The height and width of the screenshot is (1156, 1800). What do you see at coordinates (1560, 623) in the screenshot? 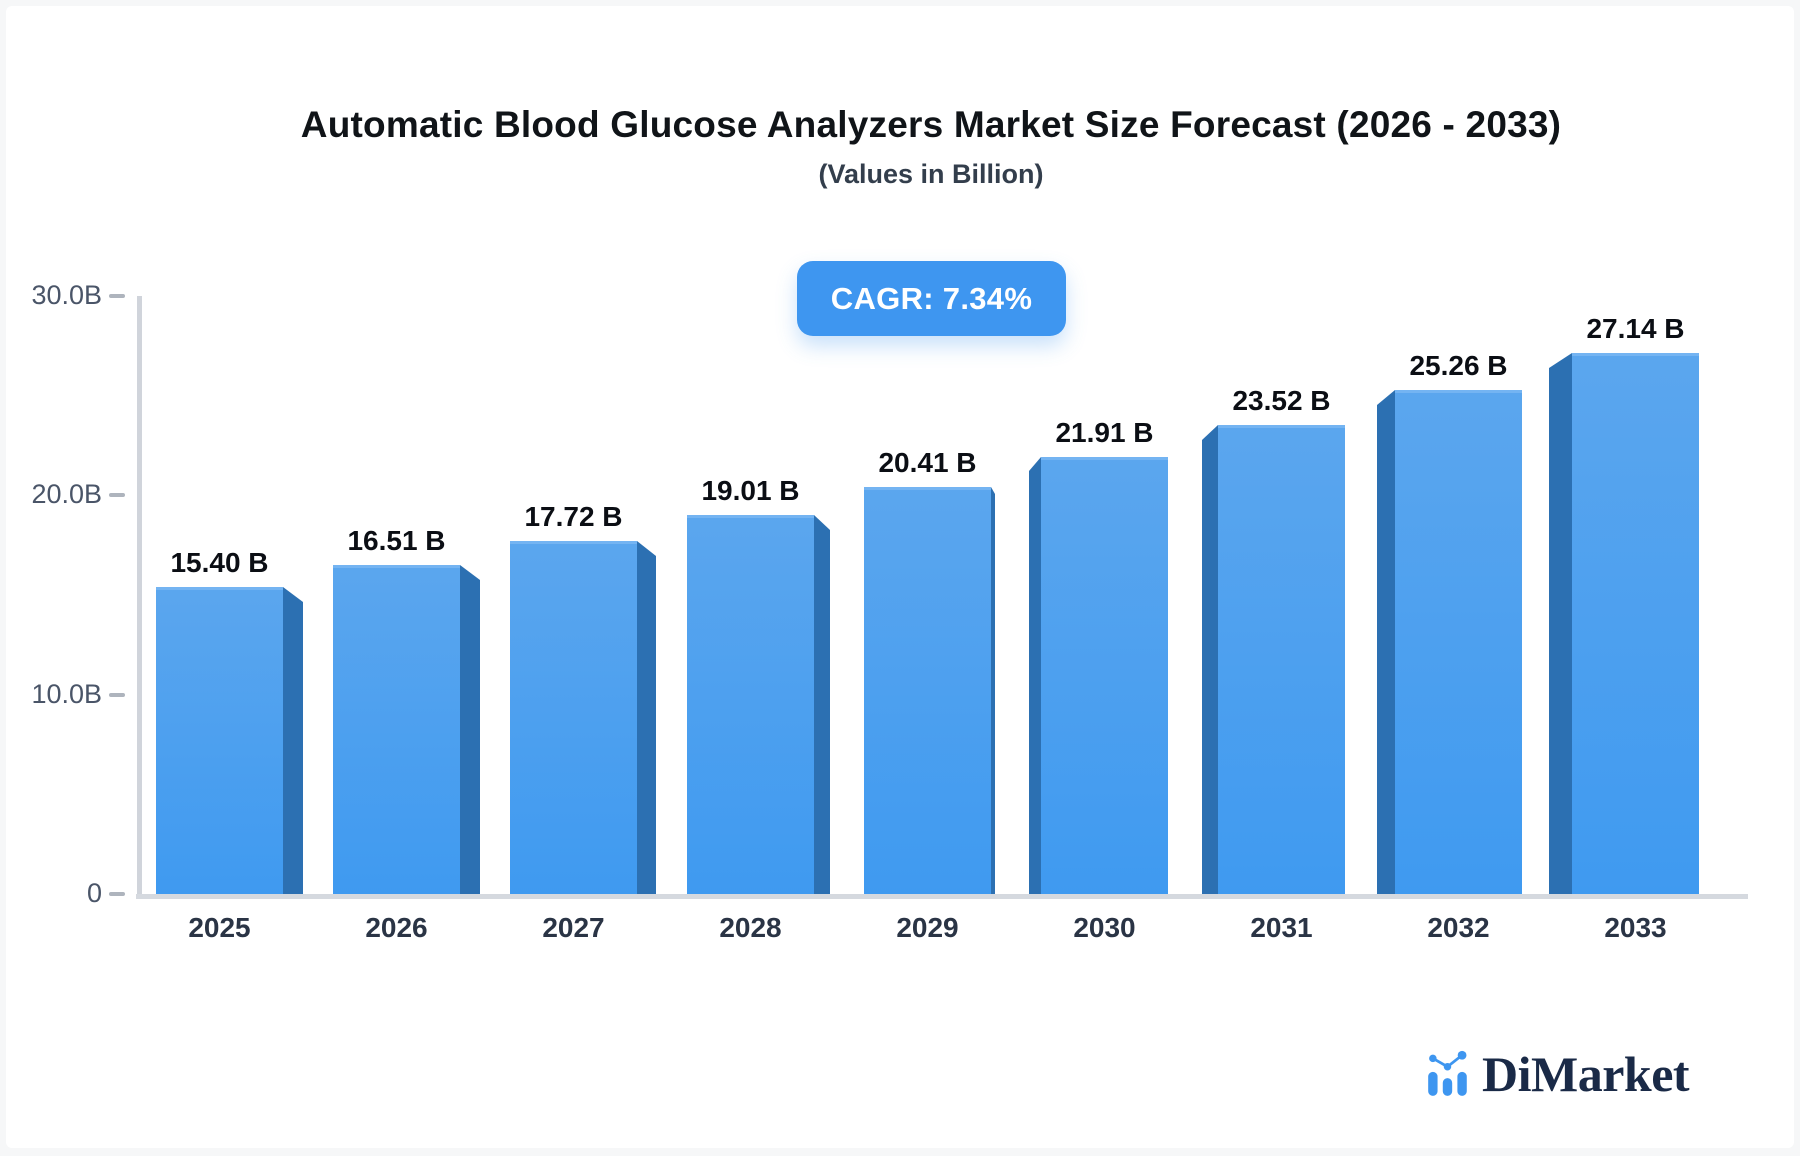
I see `bar-side-2033` at bounding box center [1560, 623].